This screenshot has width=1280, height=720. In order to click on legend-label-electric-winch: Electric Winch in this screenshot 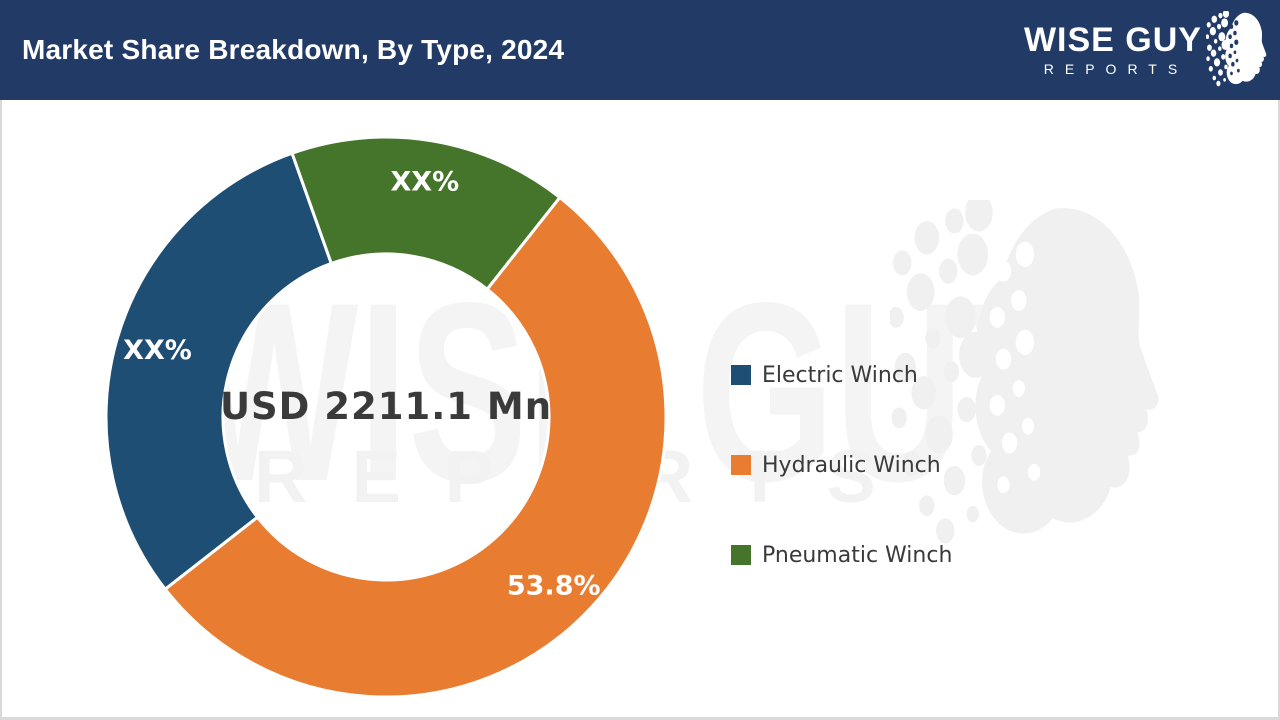, I will do `click(840, 375)`.